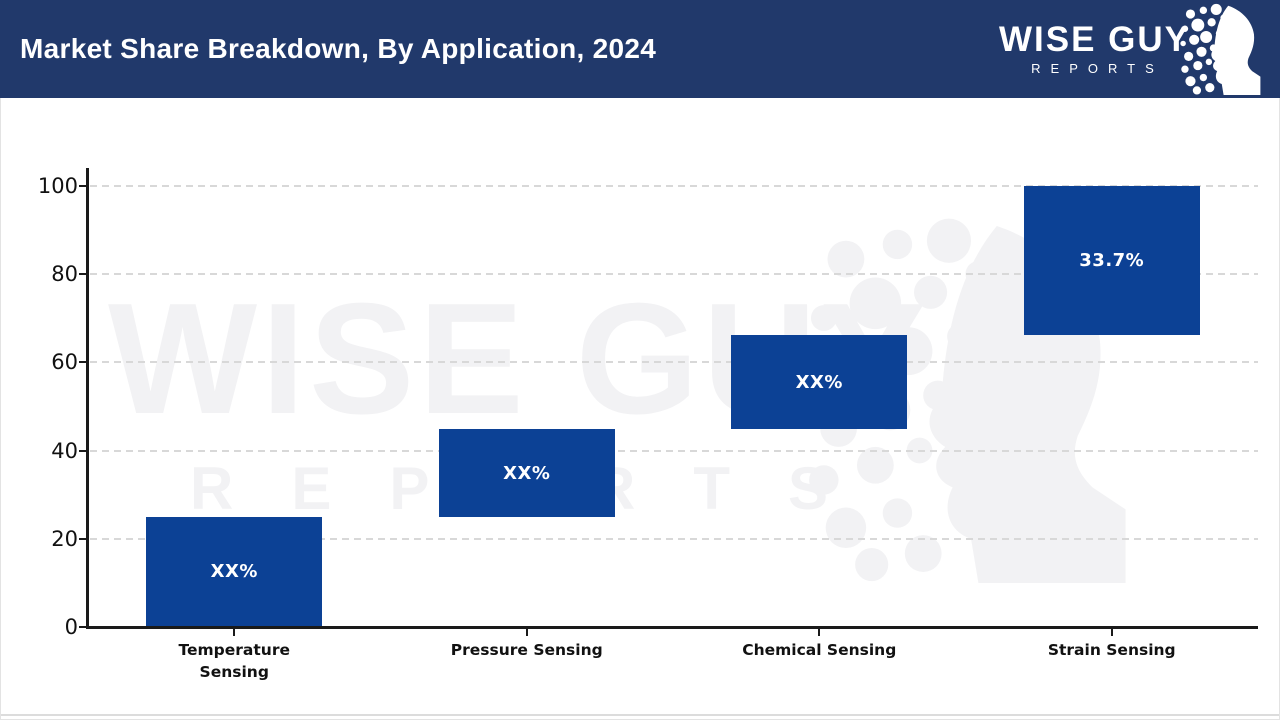 The image size is (1280, 720). Describe the element at coordinates (87, 398) in the screenshot. I see `y-axis-line` at that location.